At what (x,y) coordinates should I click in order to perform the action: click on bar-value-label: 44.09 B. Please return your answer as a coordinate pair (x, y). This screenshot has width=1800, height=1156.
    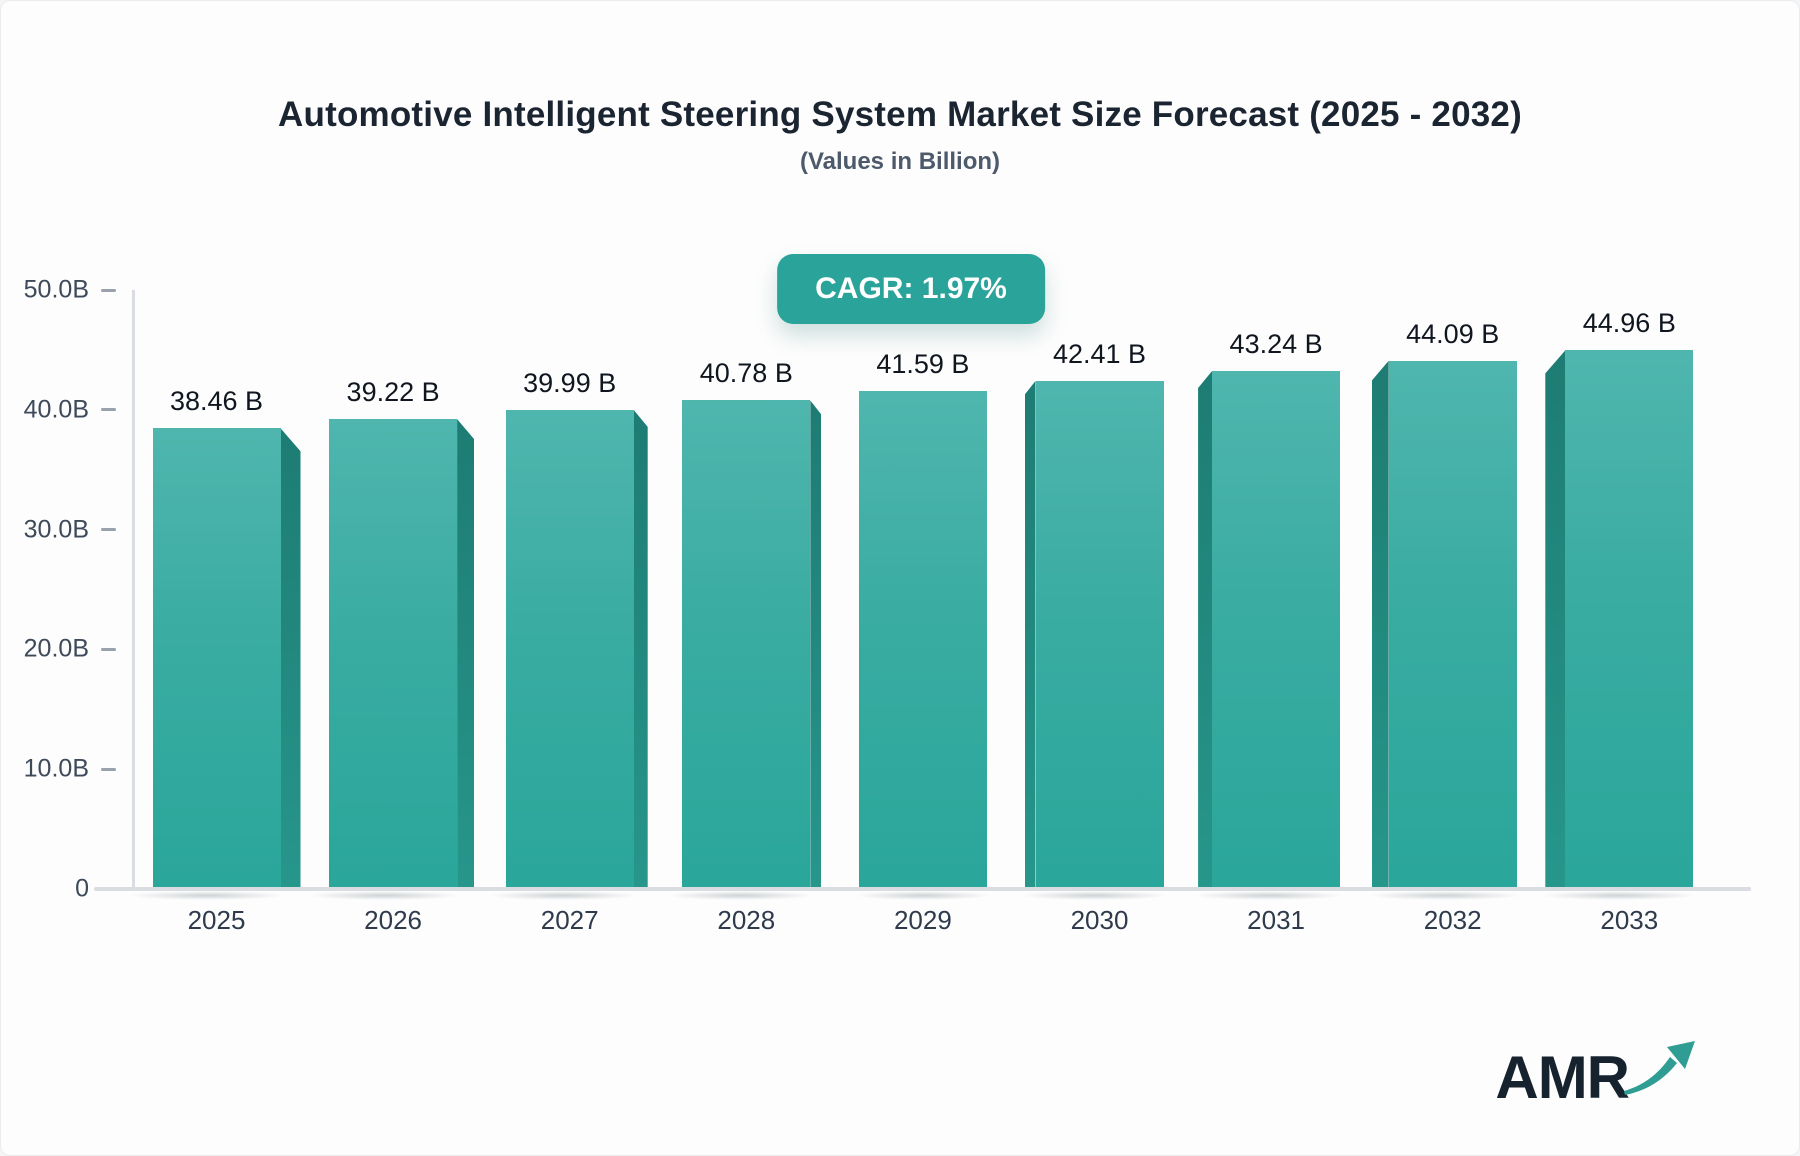
    Looking at the image, I should click on (1453, 333).